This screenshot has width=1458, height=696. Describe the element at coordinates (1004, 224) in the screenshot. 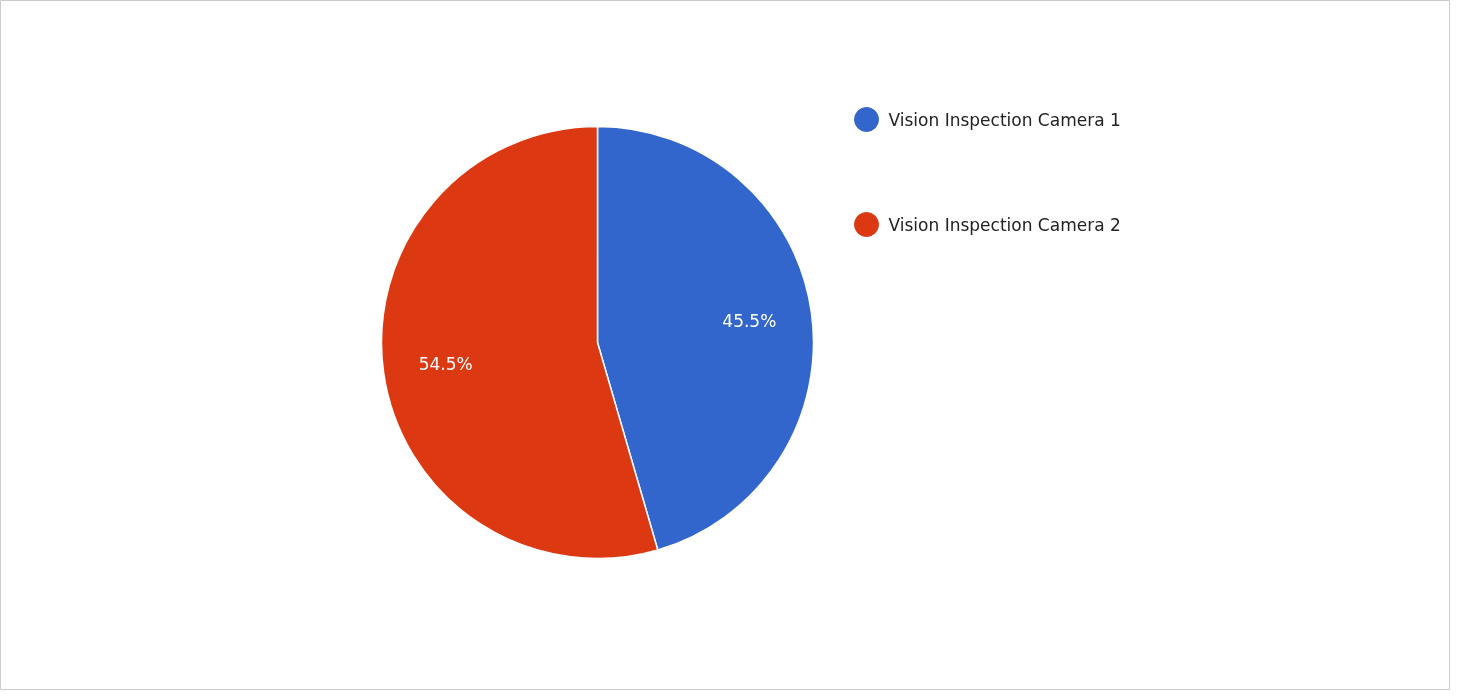

I see `legend-label: Vision Inspection Camera 2` at that location.